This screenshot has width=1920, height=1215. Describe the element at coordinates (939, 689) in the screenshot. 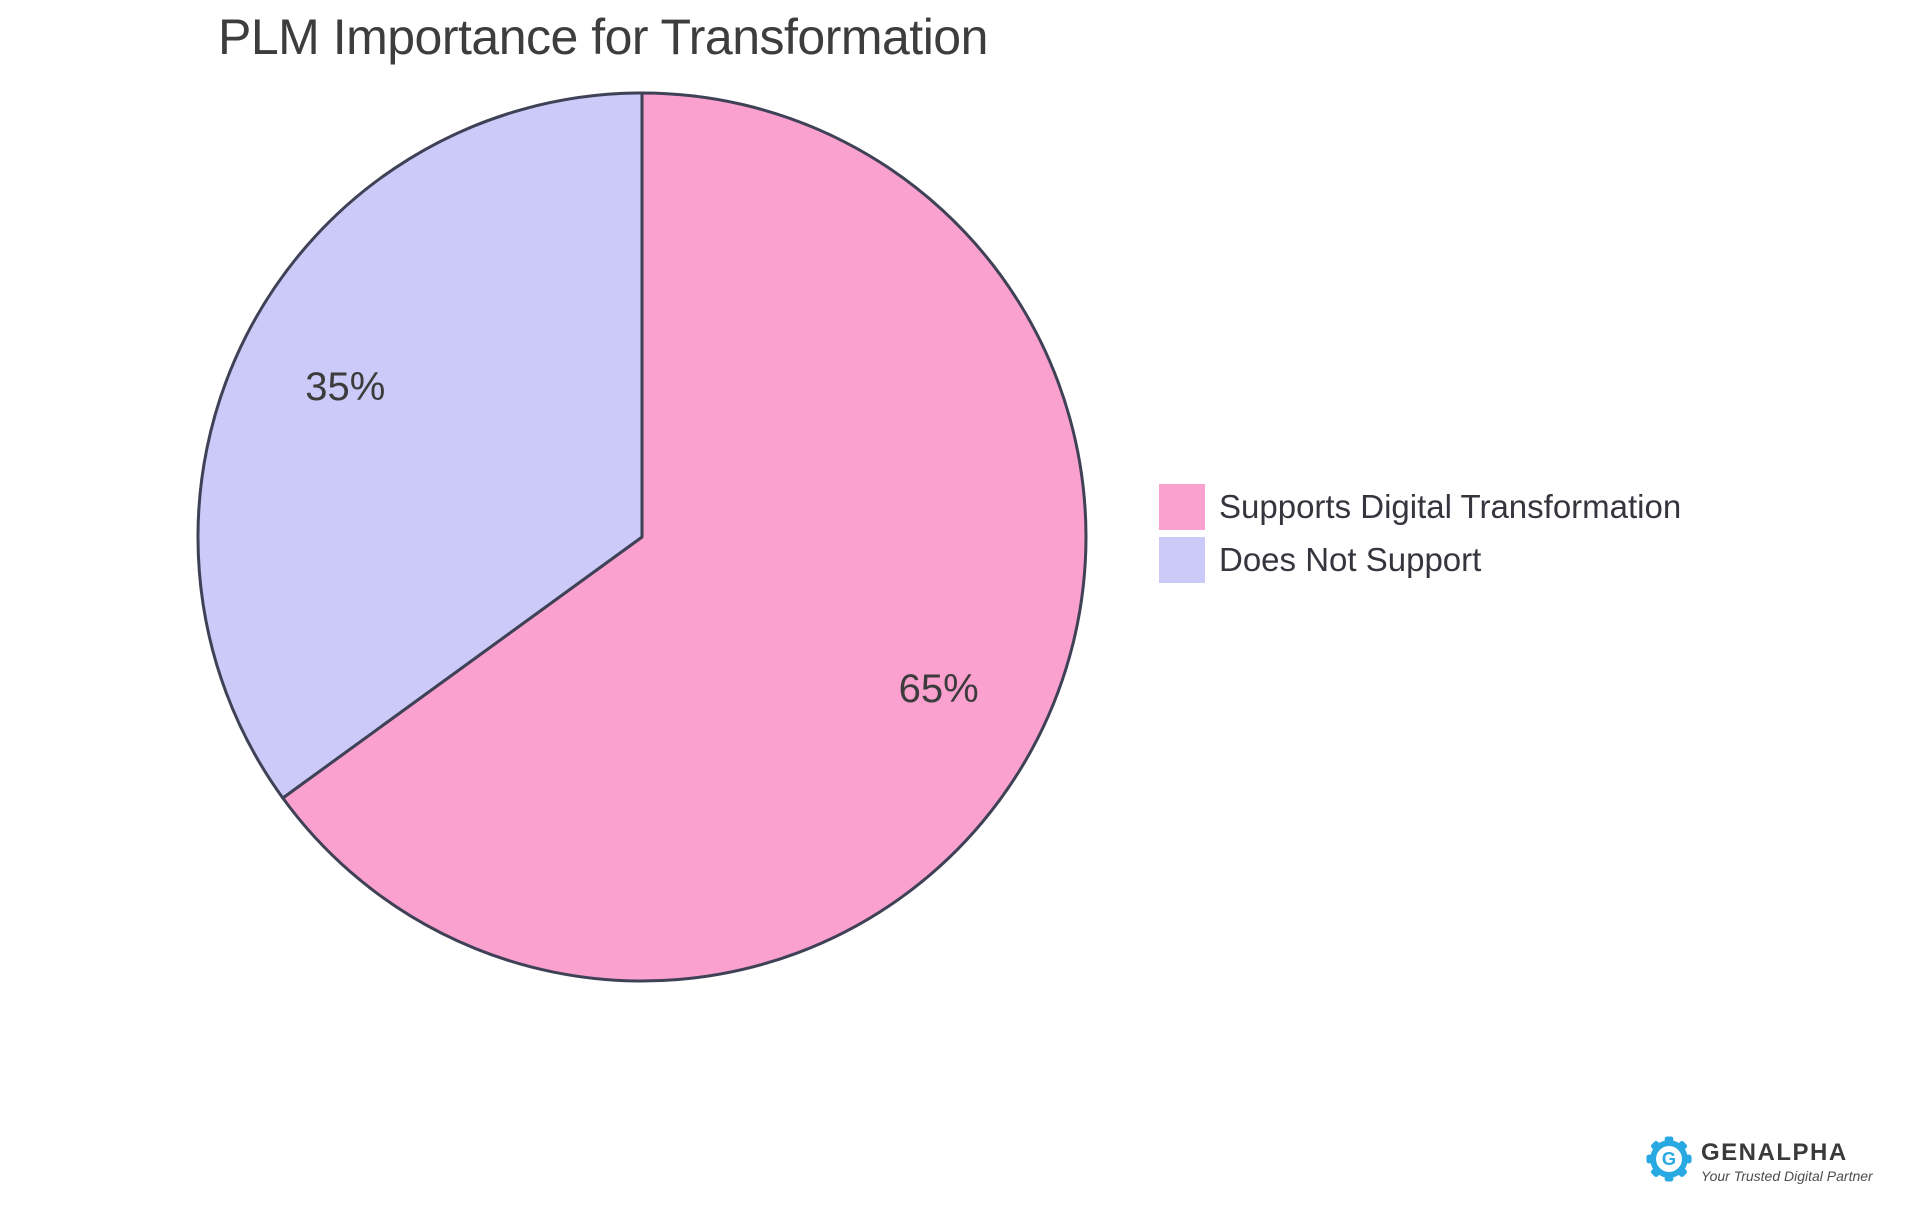

I see `pie-slice-label-0: 65%` at that location.